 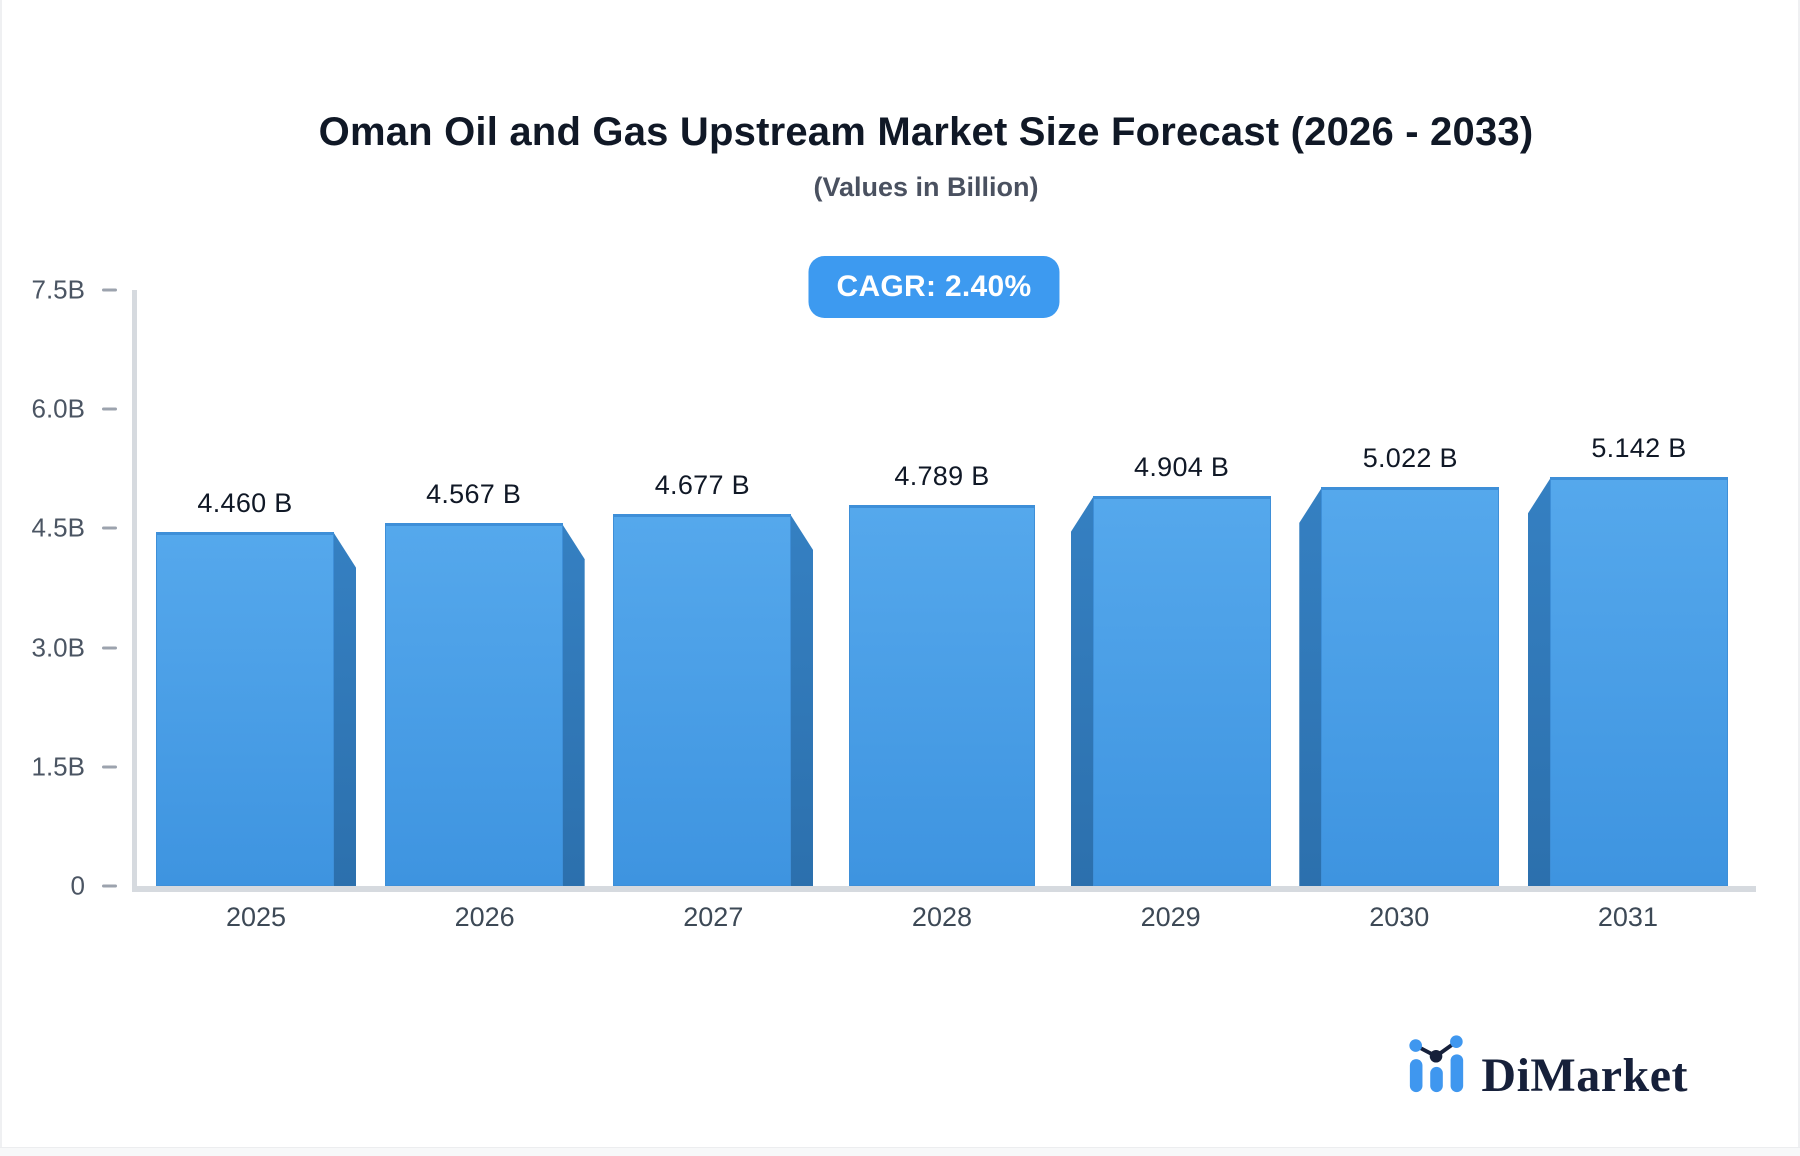 I want to click on page-edge-left, so click(x=1, y=574).